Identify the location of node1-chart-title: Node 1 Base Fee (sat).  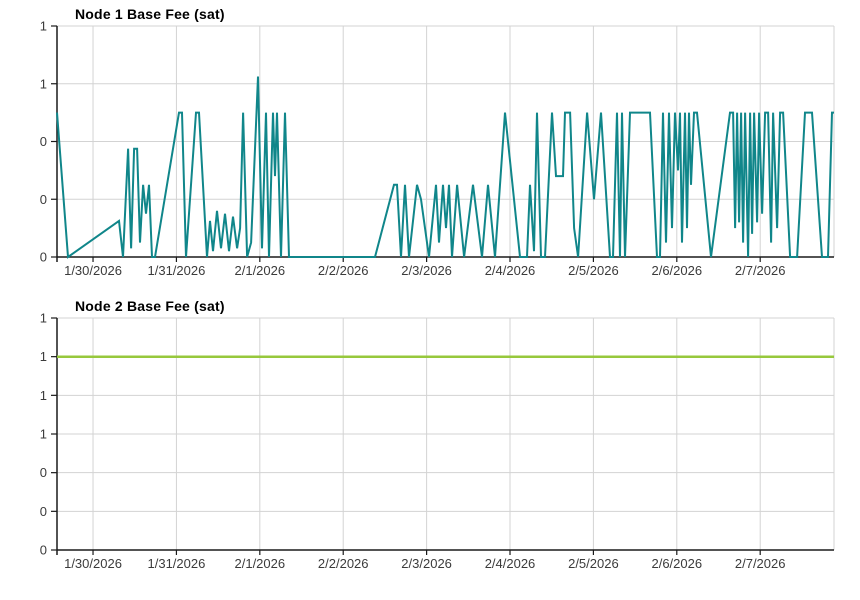
(150, 14).